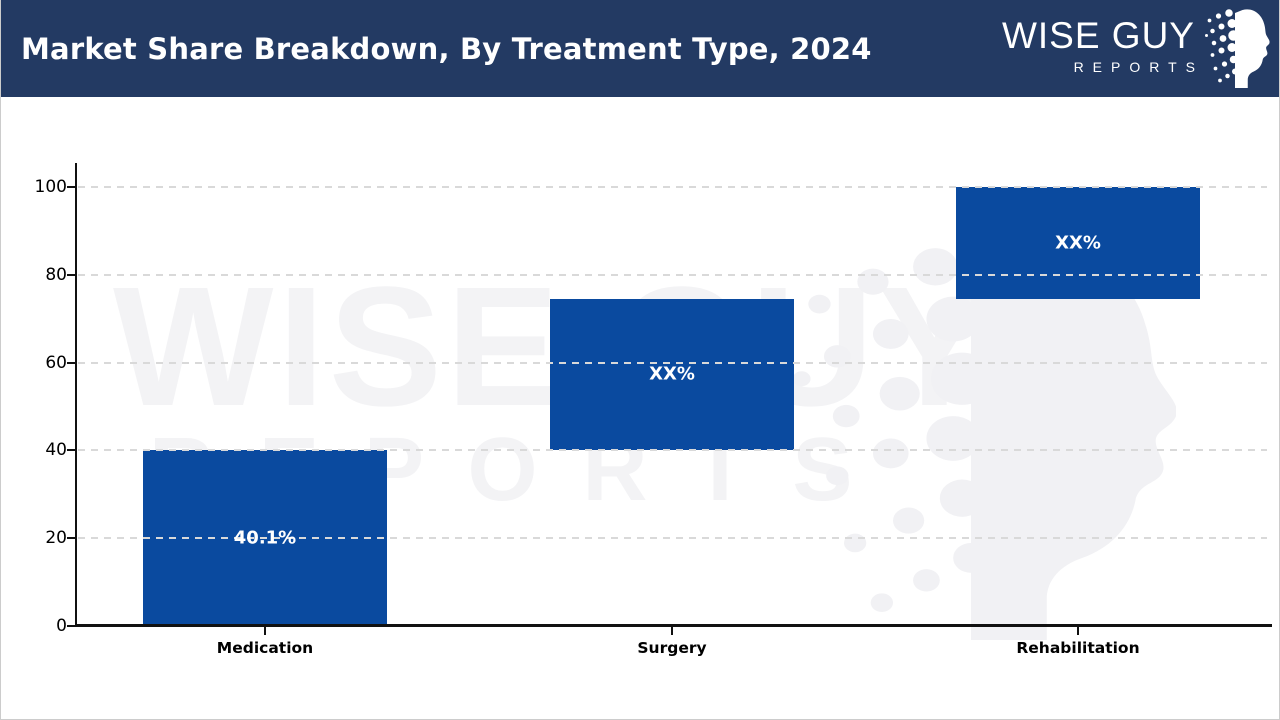  What do you see at coordinates (1098, 35) in the screenshot?
I see `logo-wordmark: WISE GUY` at bounding box center [1098, 35].